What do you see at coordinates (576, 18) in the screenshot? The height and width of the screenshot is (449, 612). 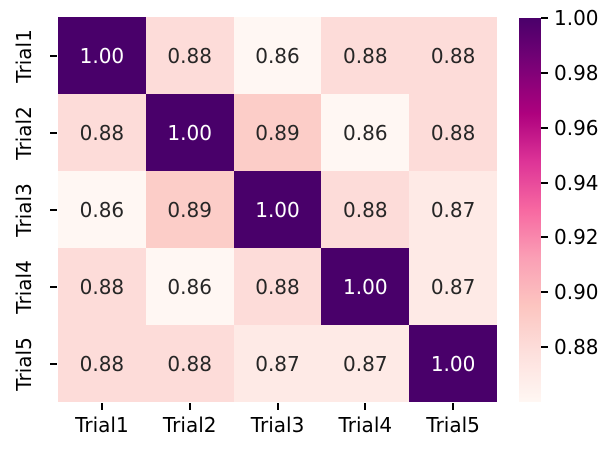 I see `colorbar-tick-label-1.00: 1.00` at bounding box center [576, 18].